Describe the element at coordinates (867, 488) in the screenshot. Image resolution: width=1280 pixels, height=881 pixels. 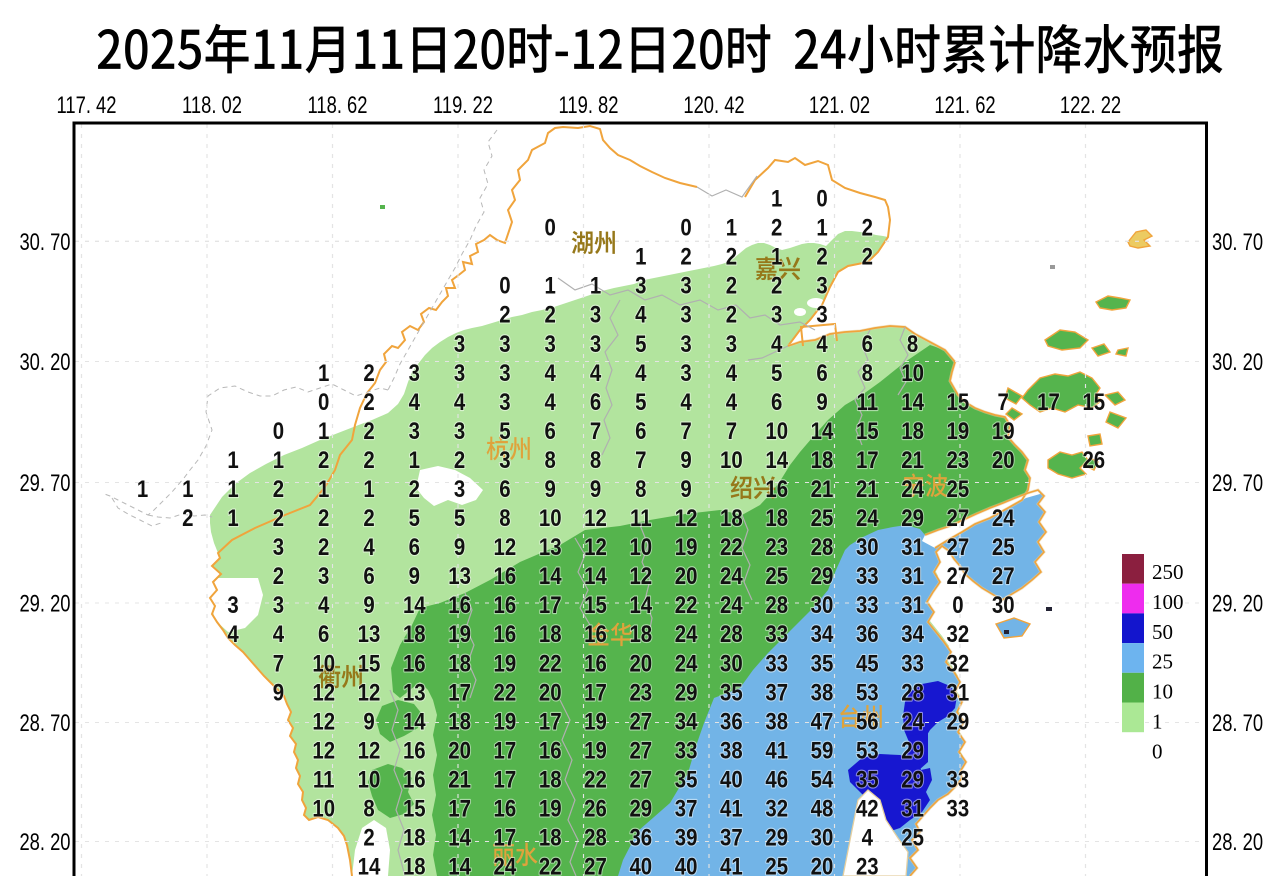
I see `svg-text: 21` at that location.